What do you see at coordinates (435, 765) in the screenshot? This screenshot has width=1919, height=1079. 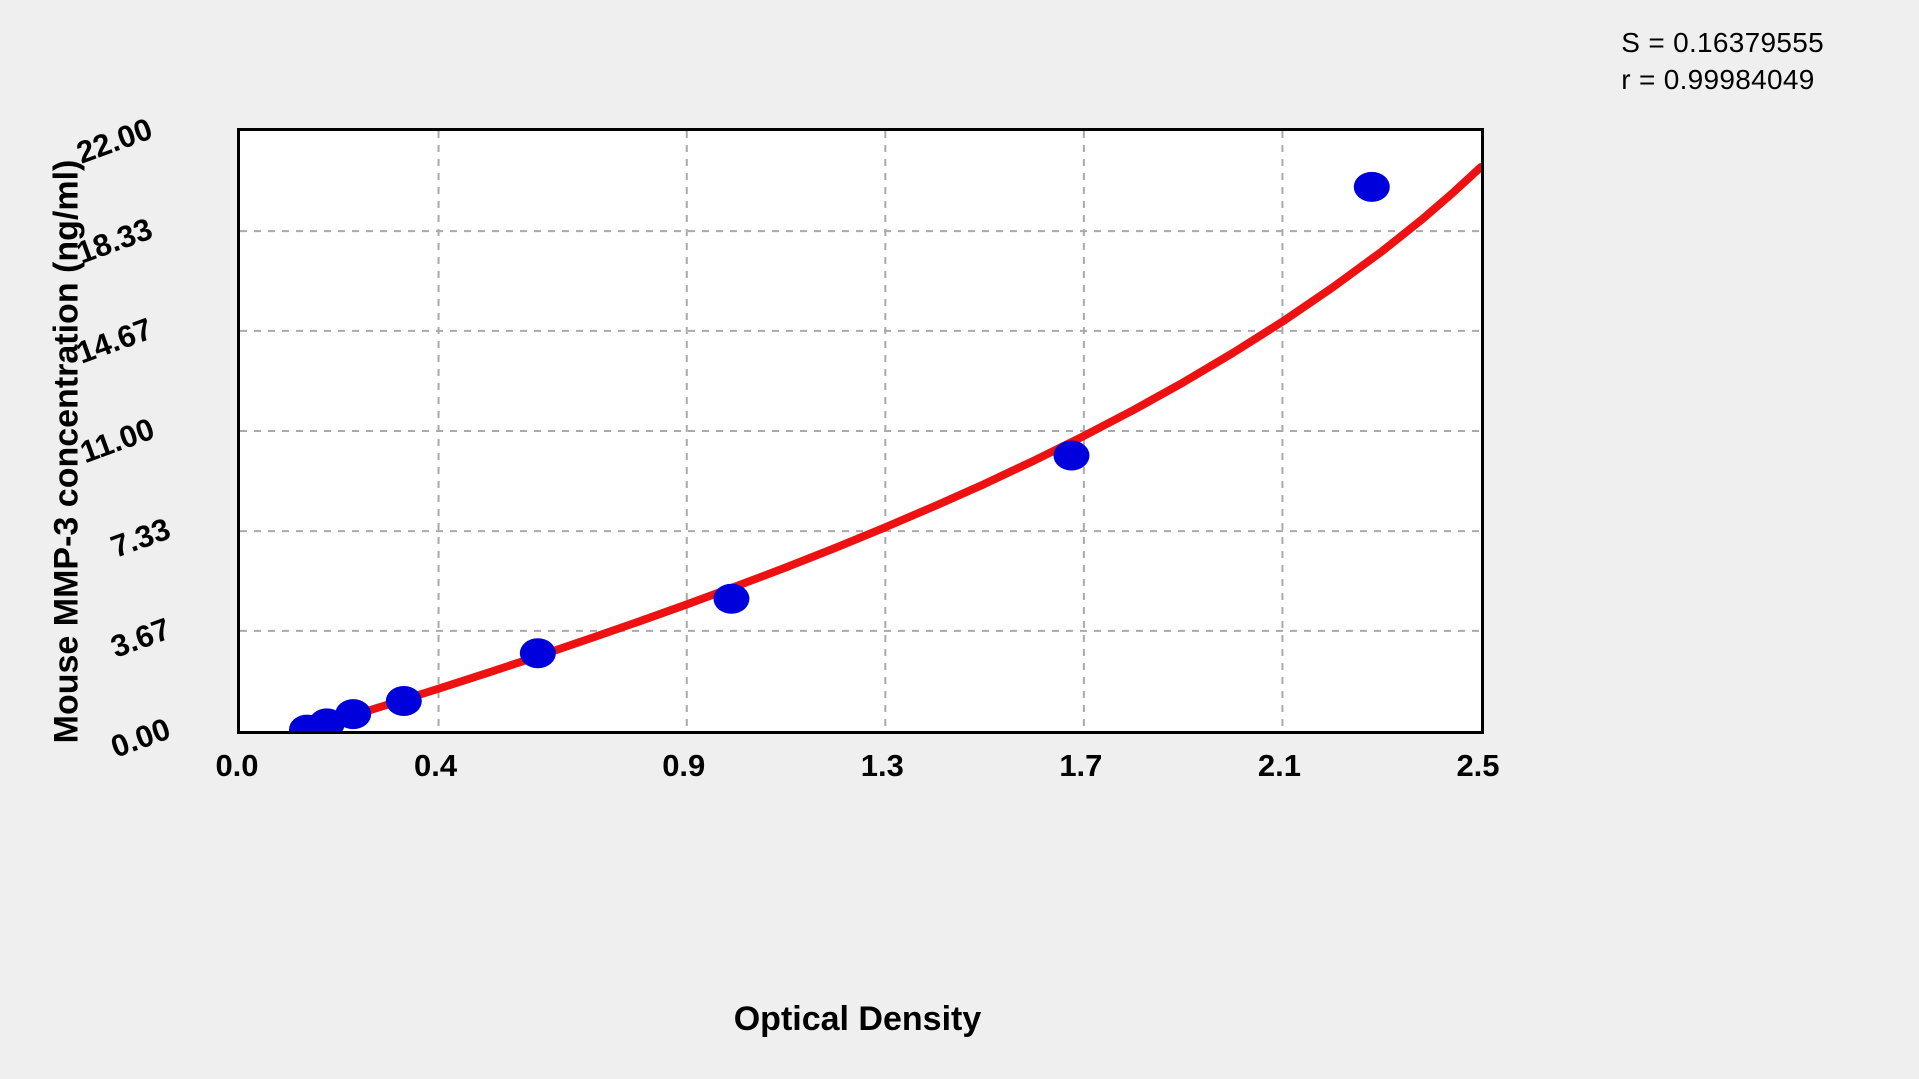 I see `x-tick-label: 0.4` at bounding box center [435, 765].